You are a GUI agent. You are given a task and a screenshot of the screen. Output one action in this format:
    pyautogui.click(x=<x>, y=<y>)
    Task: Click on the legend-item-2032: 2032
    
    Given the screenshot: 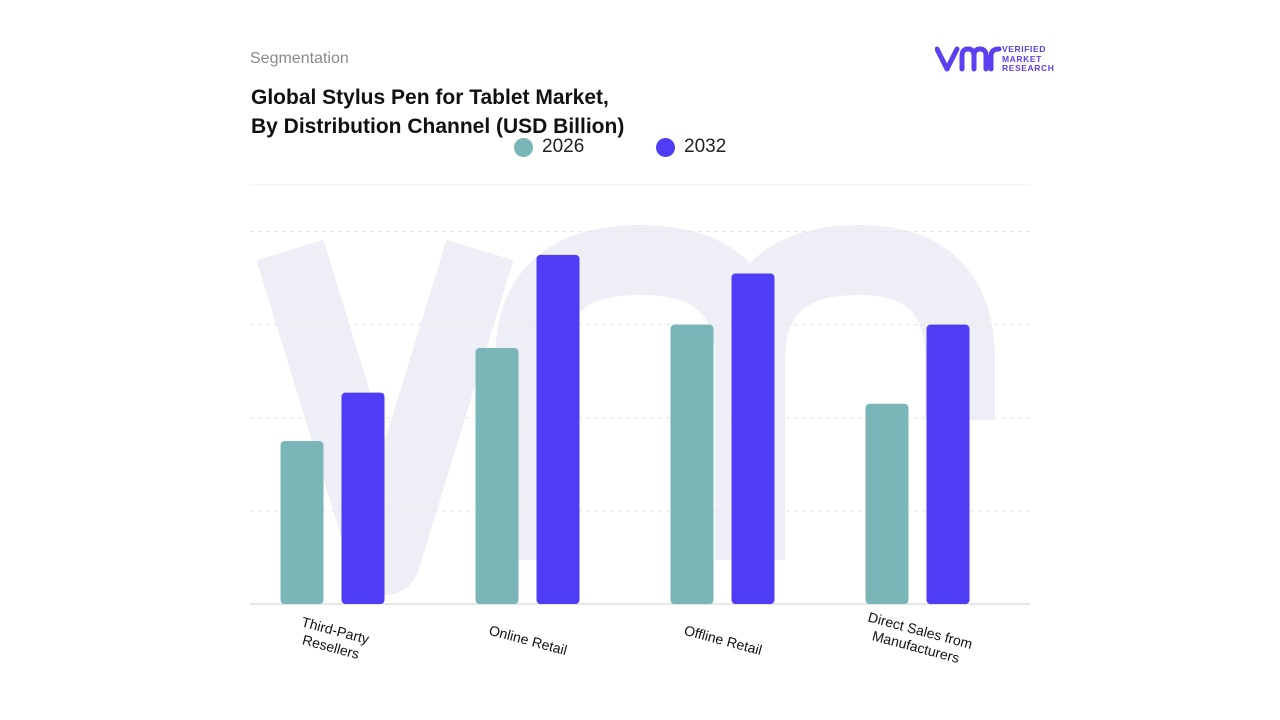 What is the action you would take?
    pyautogui.click(x=691, y=147)
    